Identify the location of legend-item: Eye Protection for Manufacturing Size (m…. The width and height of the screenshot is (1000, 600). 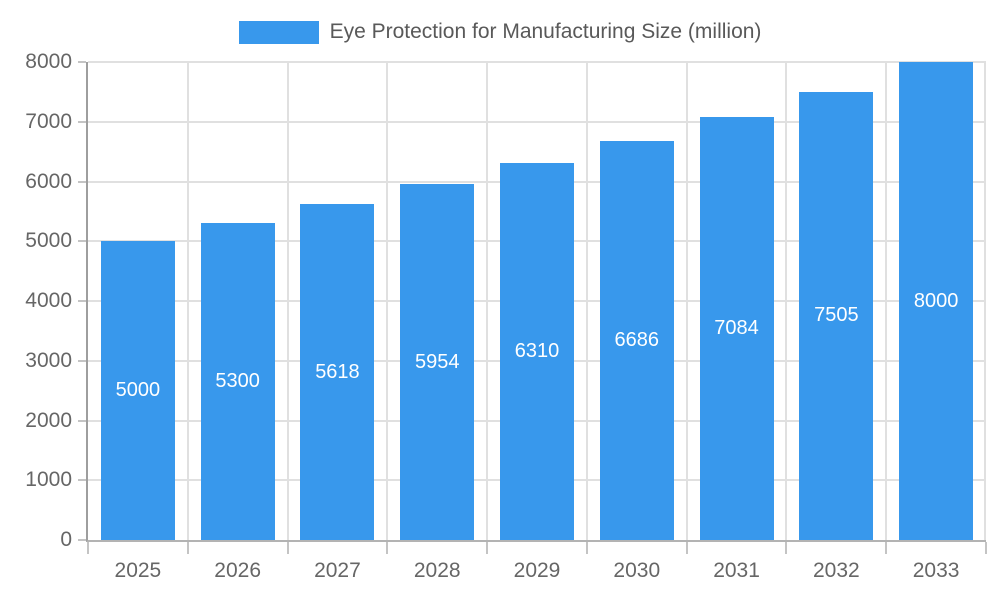
(500, 32).